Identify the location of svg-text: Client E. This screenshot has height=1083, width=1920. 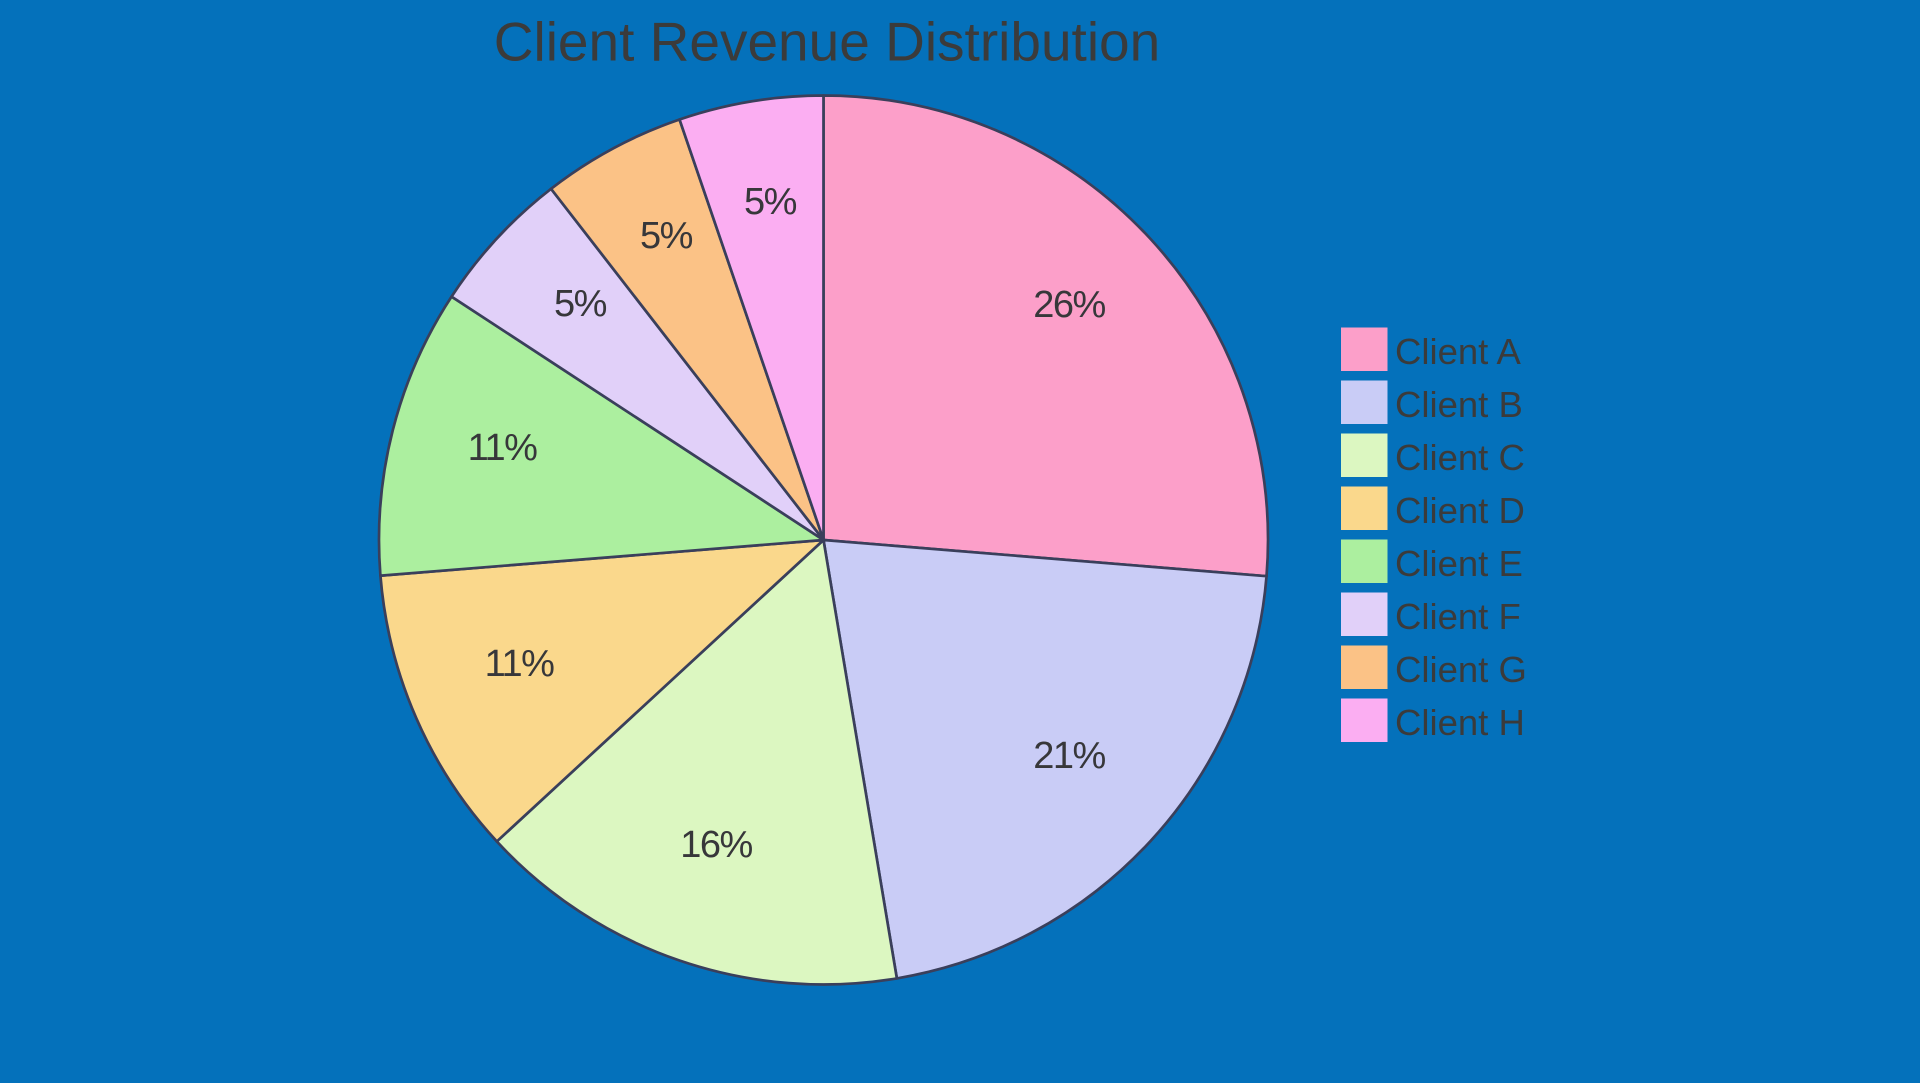
(1459, 563).